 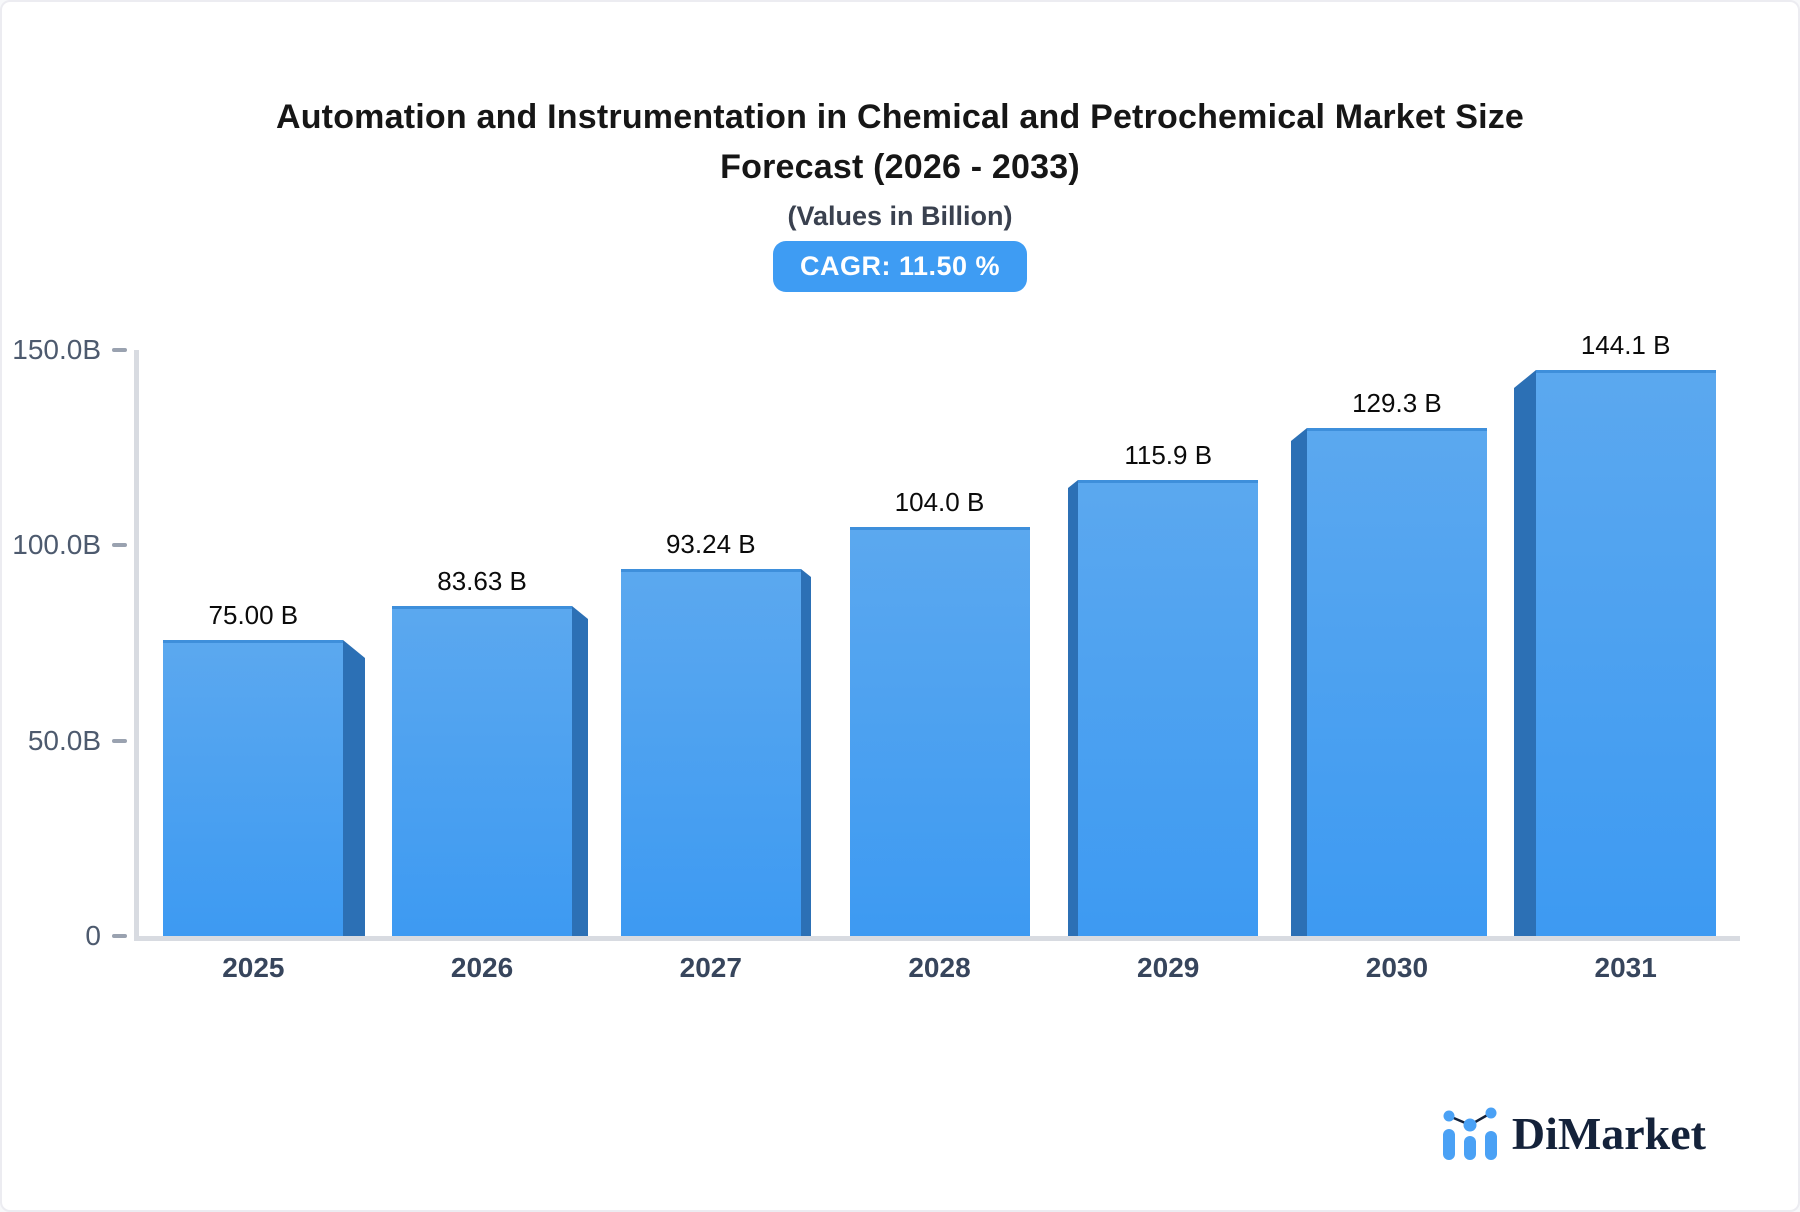 What do you see at coordinates (1397, 403) in the screenshot?
I see `bar-value-label: 129.3 B` at bounding box center [1397, 403].